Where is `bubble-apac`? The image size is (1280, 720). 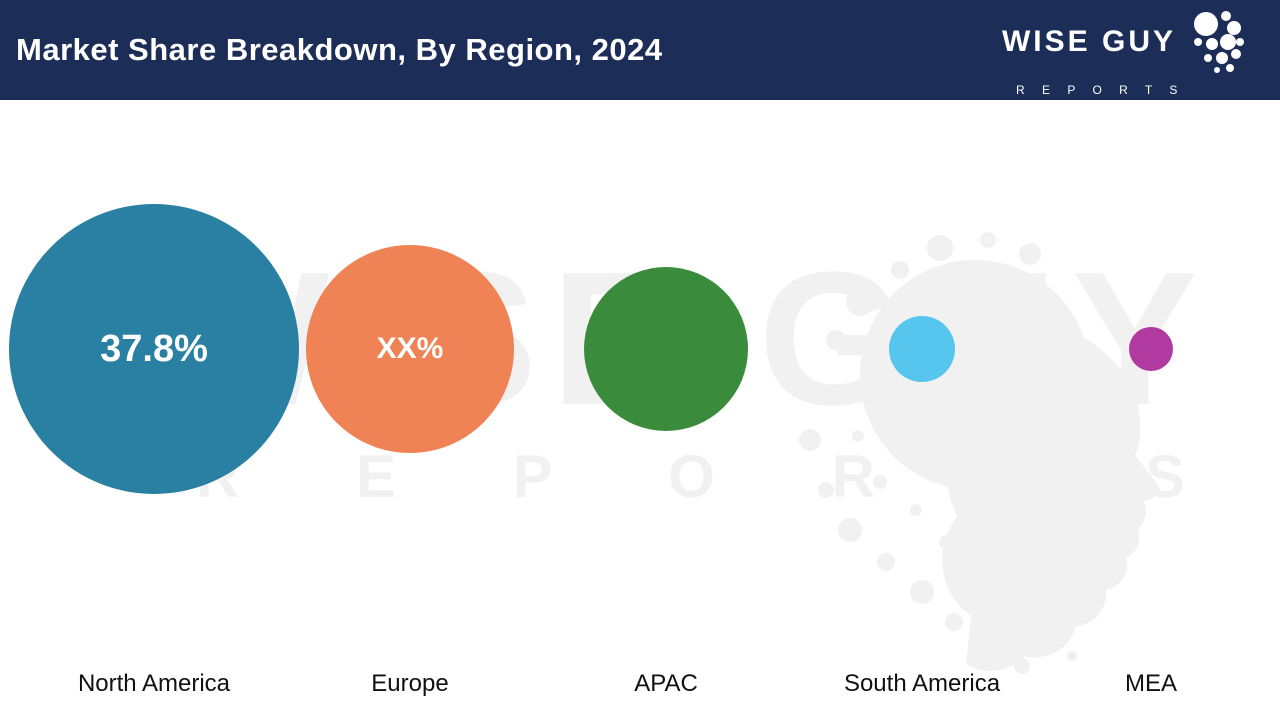 bubble-apac is located at coordinates (666, 349).